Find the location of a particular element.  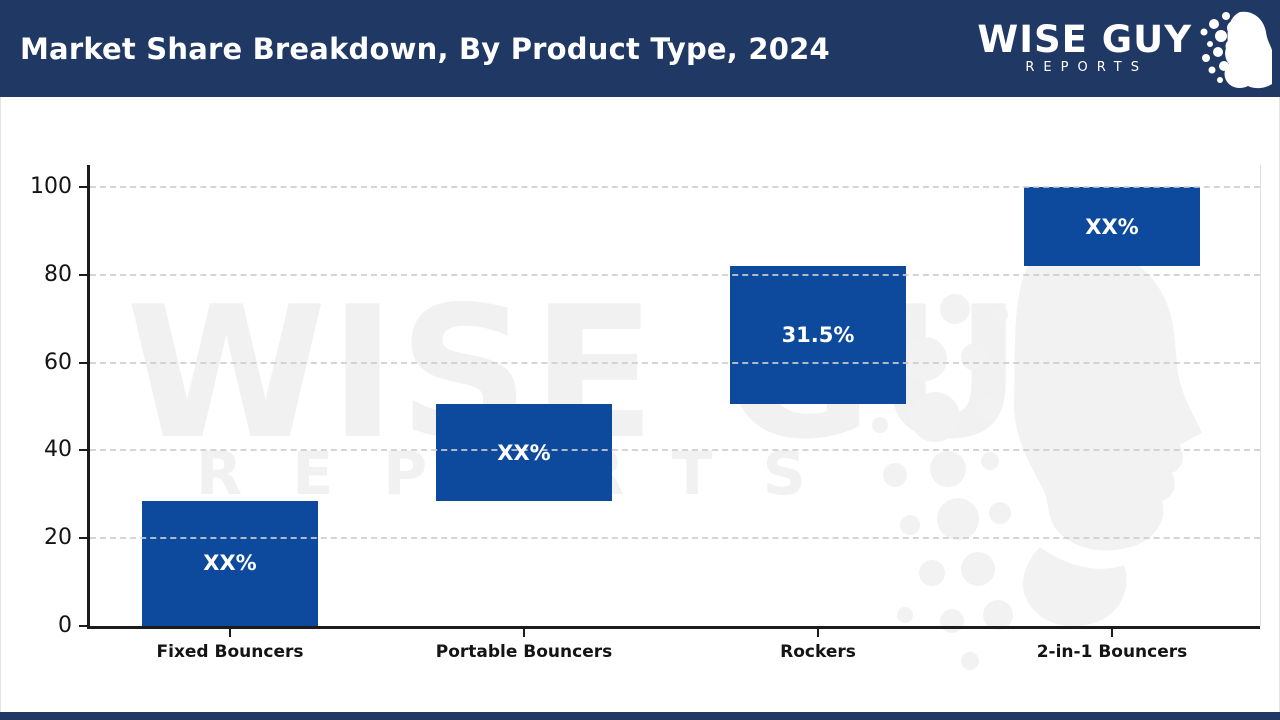

bar-value-label-portable-bouncers: XX% is located at coordinates (524, 452).